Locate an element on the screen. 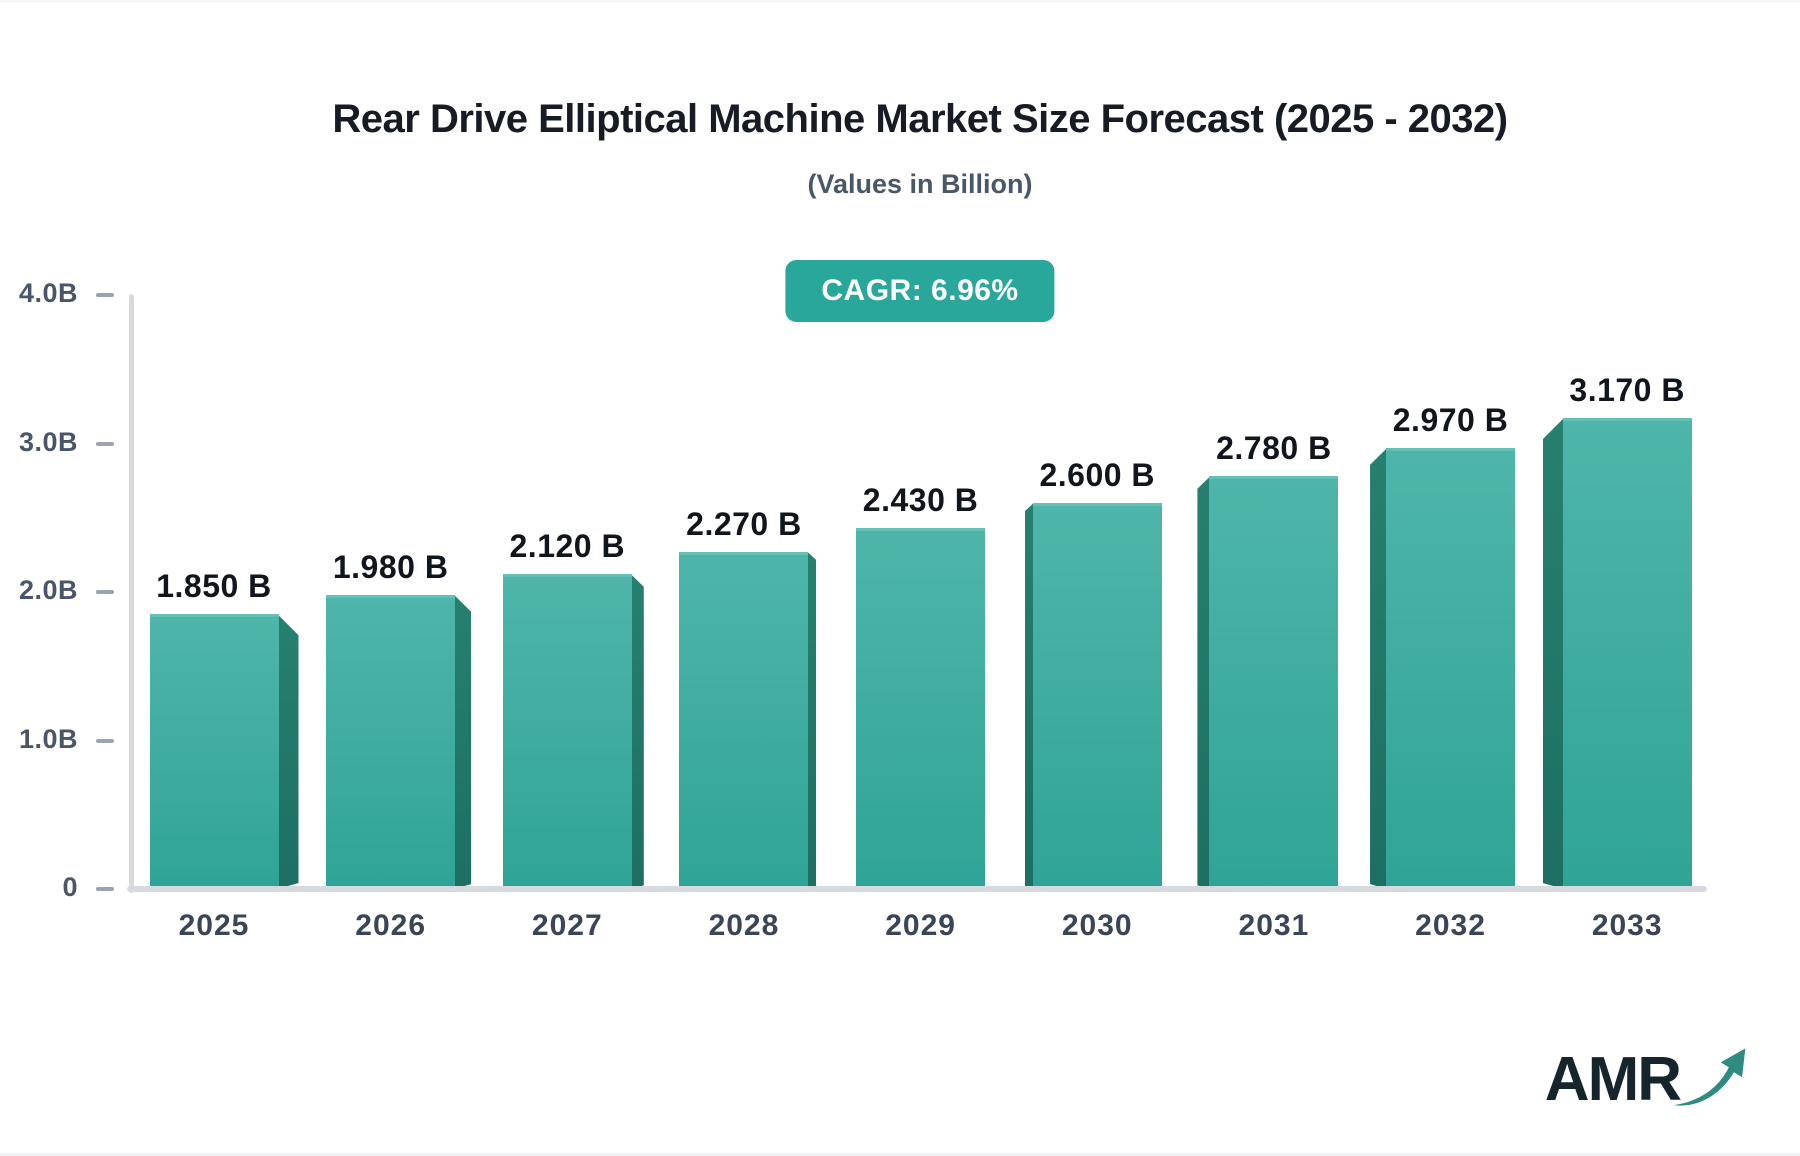 The height and width of the screenshot is (1156, 1800). bar-side-facet-2033 is located at coordinates (1553, 653).